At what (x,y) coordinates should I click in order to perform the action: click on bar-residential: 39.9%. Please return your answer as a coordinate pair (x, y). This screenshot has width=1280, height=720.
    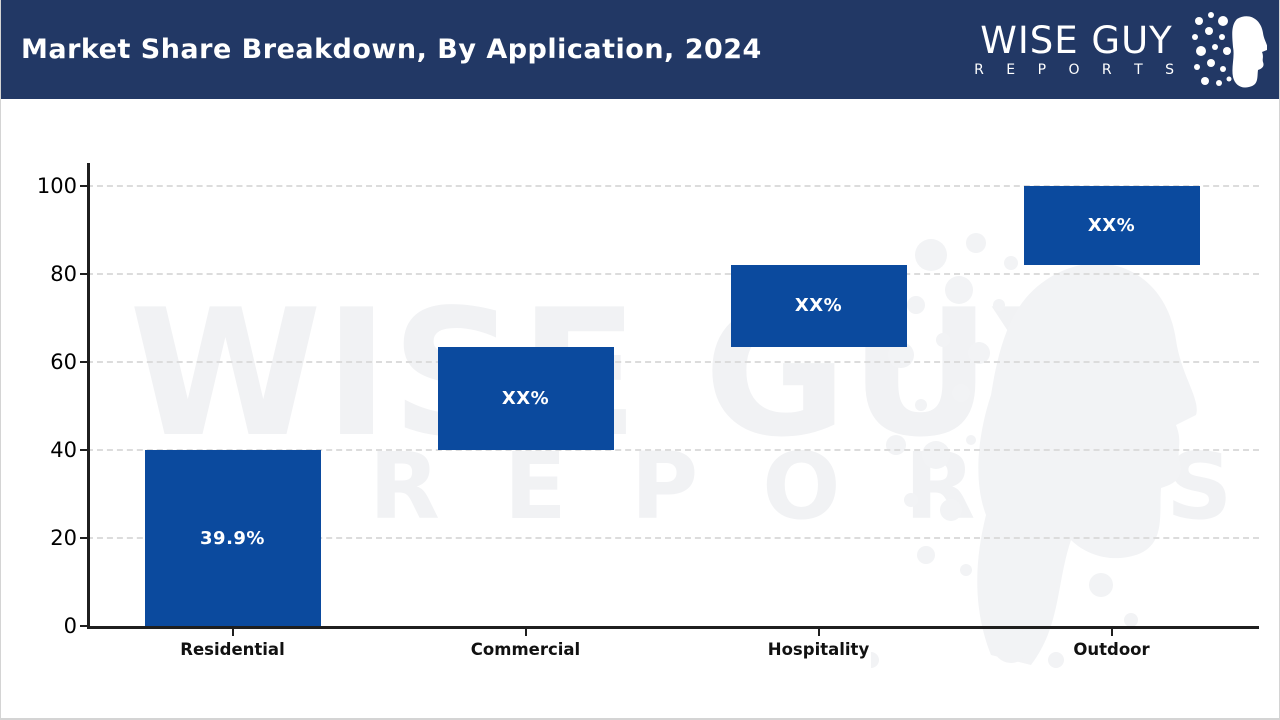
    Looking at the image, I should click on (232, 538).